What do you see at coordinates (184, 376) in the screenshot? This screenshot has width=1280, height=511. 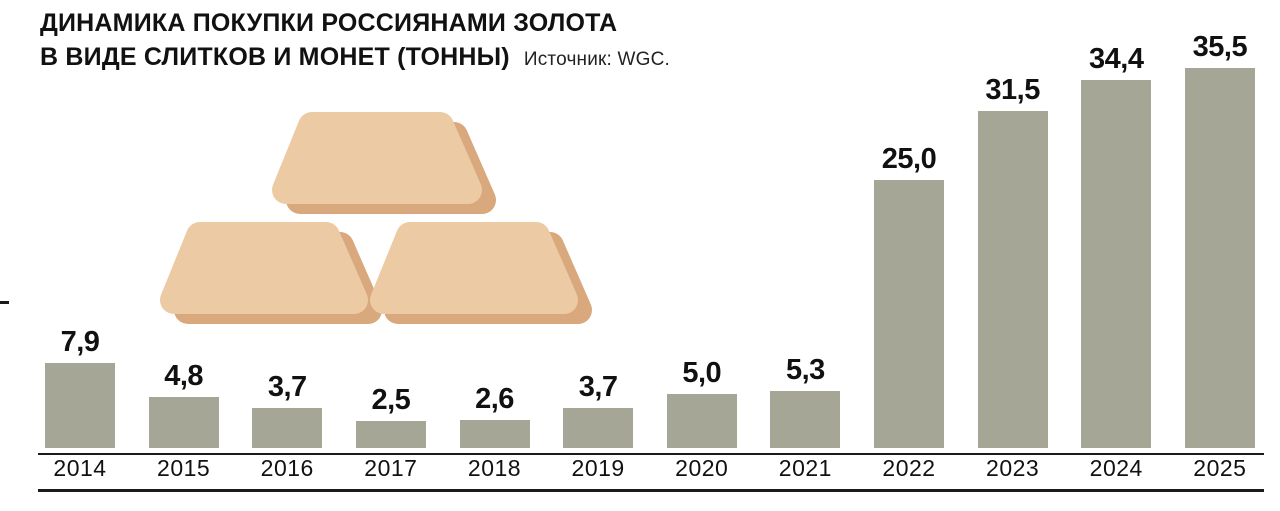 I see `bar-value-label: 4,8` at bounding box center [184, 376].